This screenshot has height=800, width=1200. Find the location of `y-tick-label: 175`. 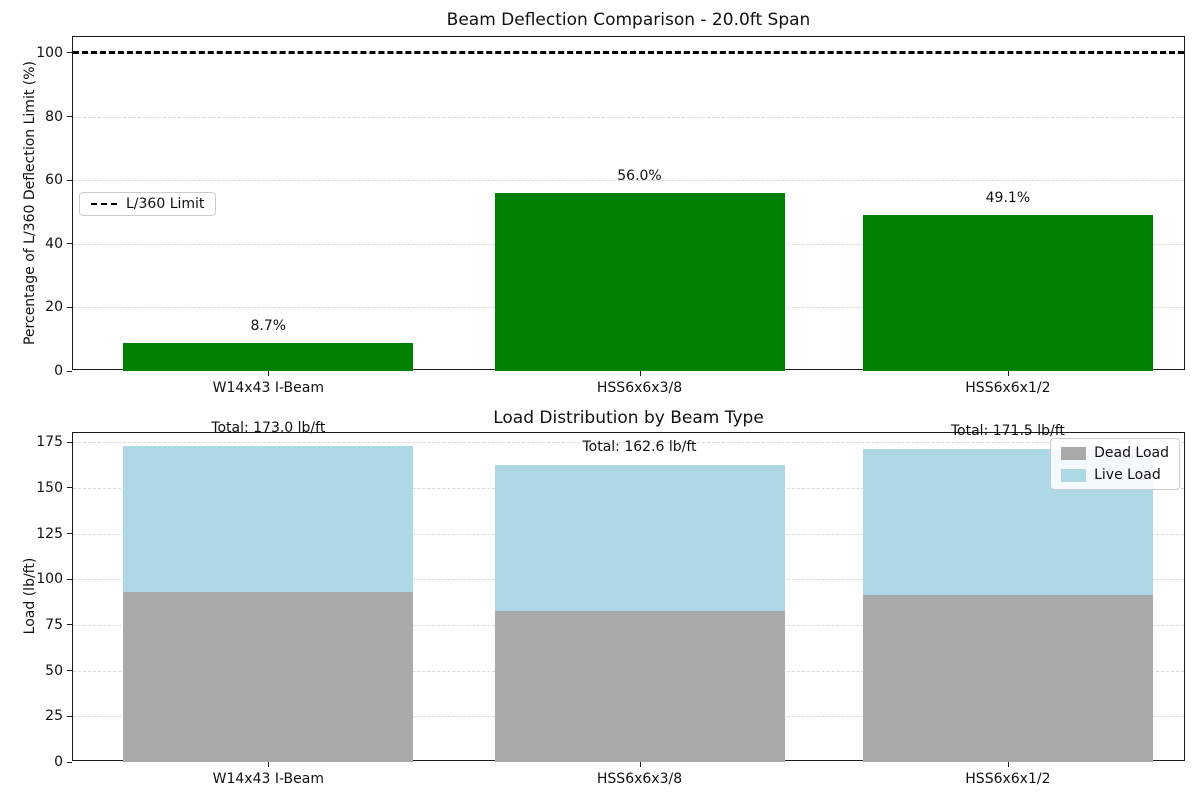

y-tick-label: 175 is located at coordinates (49, 442).